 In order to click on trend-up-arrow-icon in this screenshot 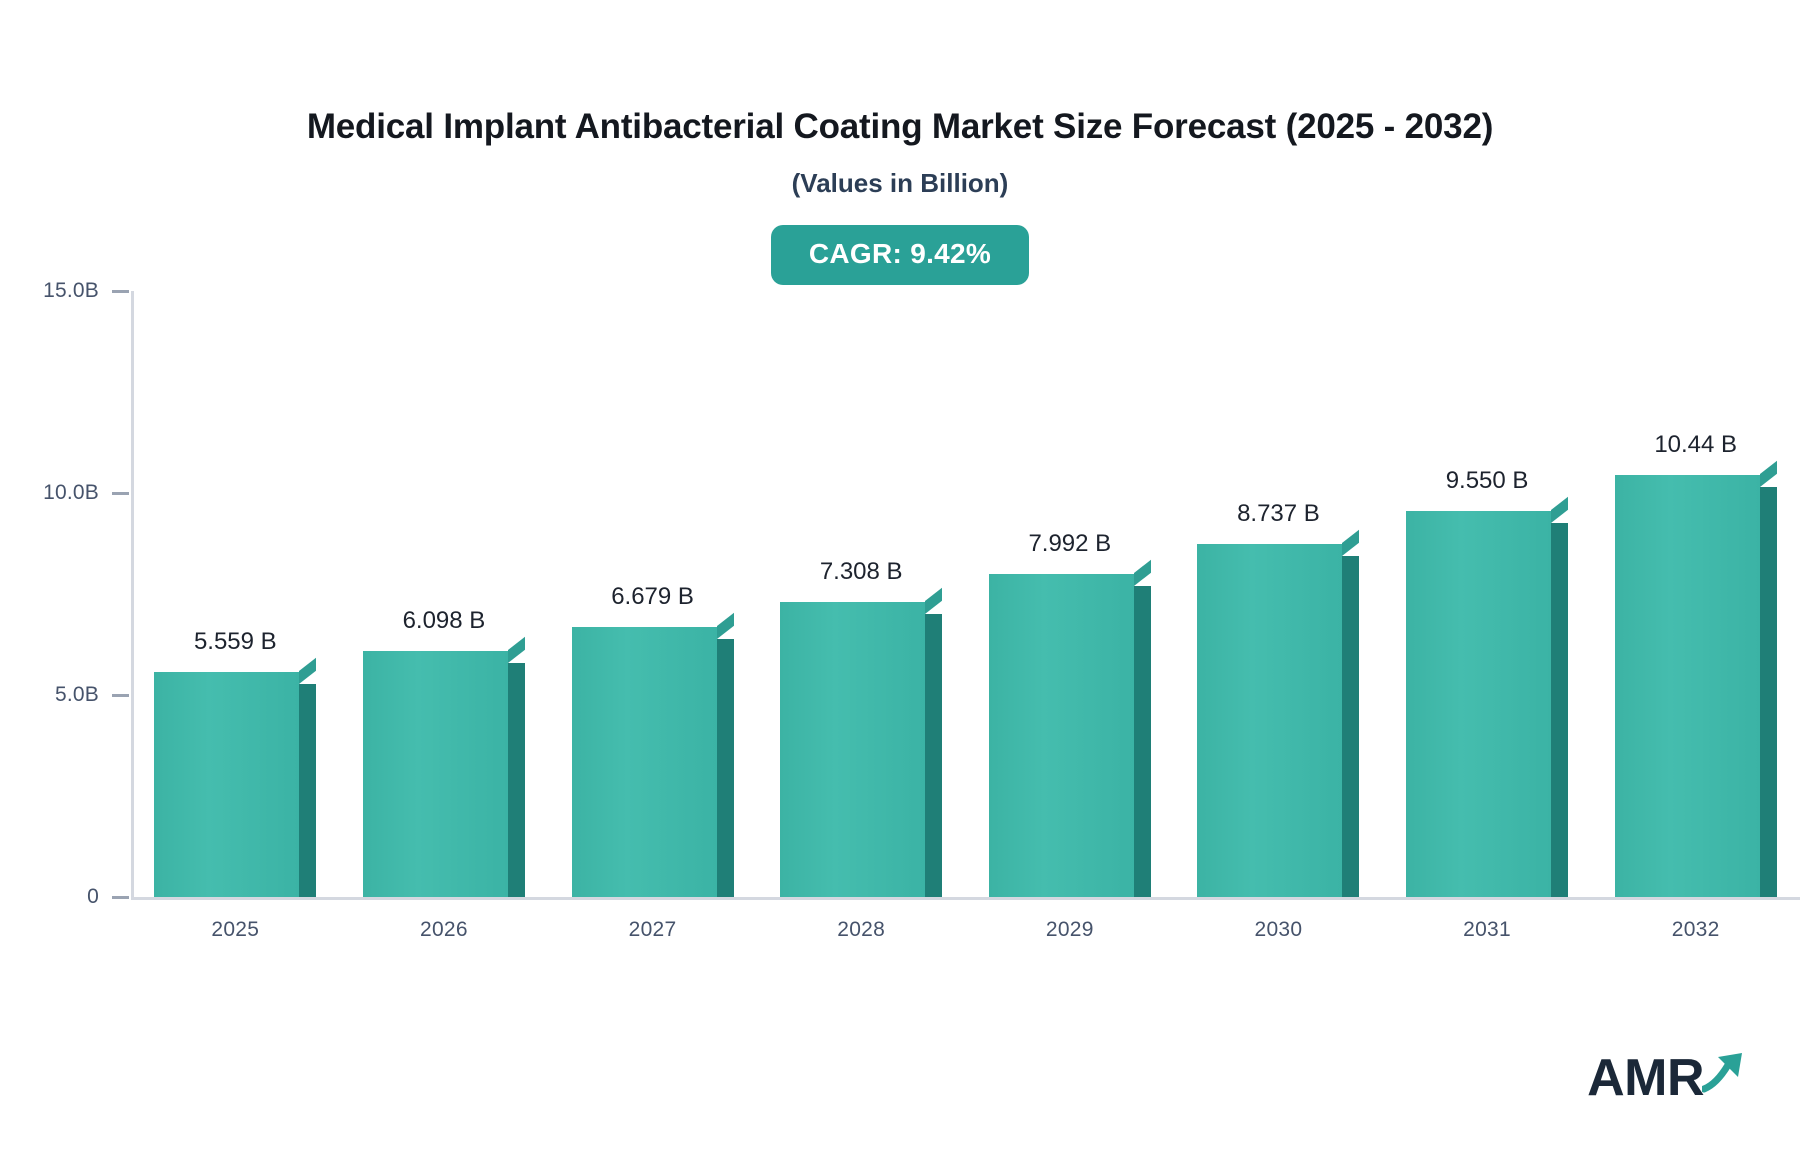, I will do `click(1724, 1074)`.